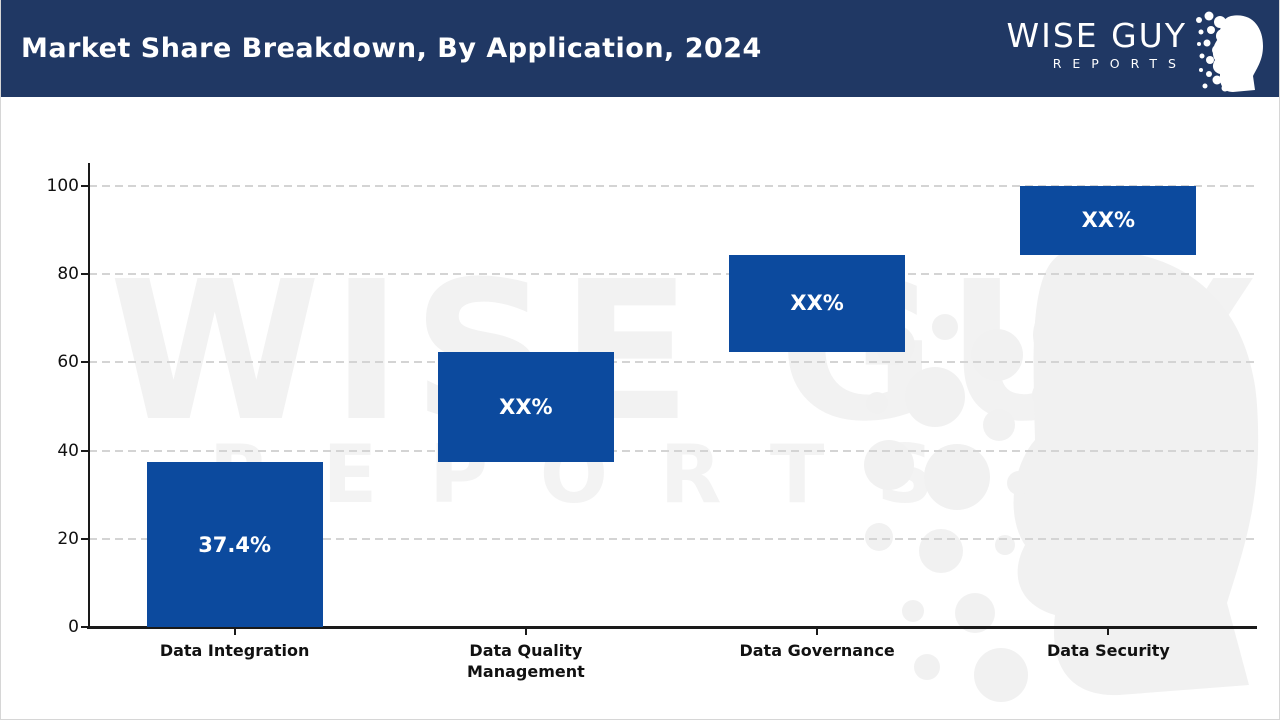 This screenshot has height=720, width=1280. I want to click on x-tick-label: Data Quality Management, so click(525, 661).